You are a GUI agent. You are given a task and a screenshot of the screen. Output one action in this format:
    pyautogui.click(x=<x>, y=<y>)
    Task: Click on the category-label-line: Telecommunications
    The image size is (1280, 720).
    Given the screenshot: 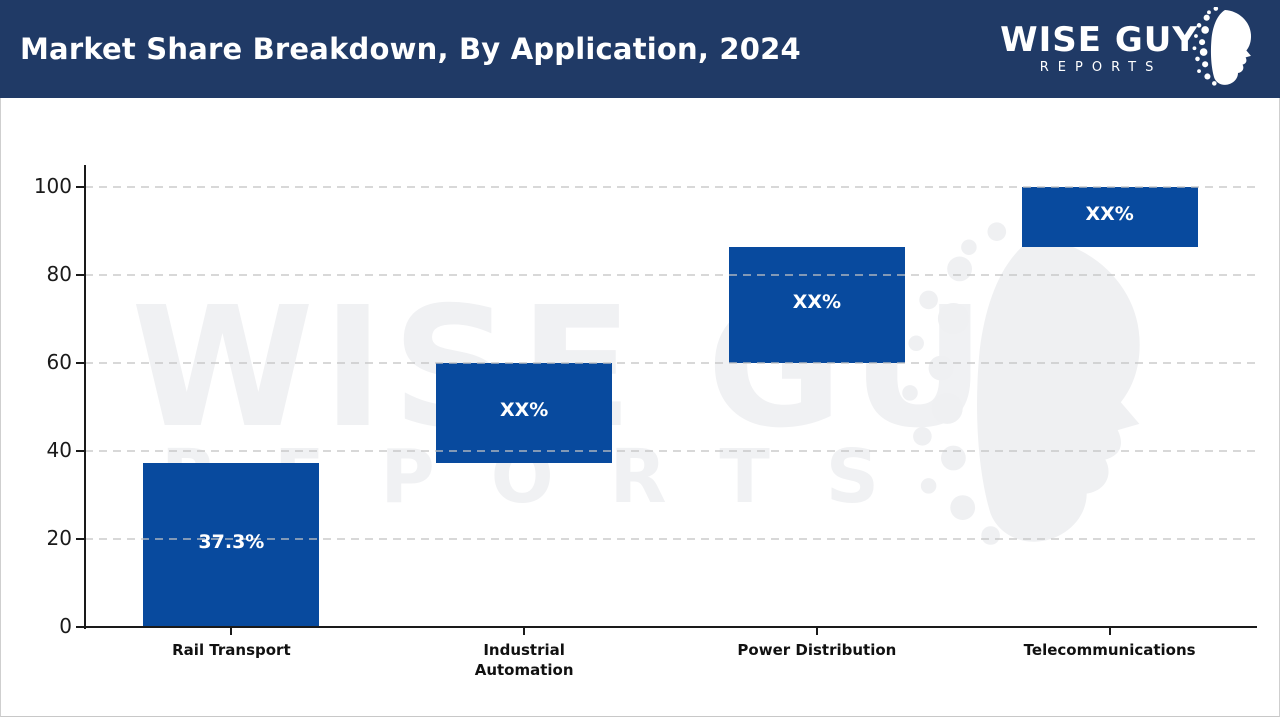 What is the action you would take?
    pyautogui.click(x=1109, y=650)
    